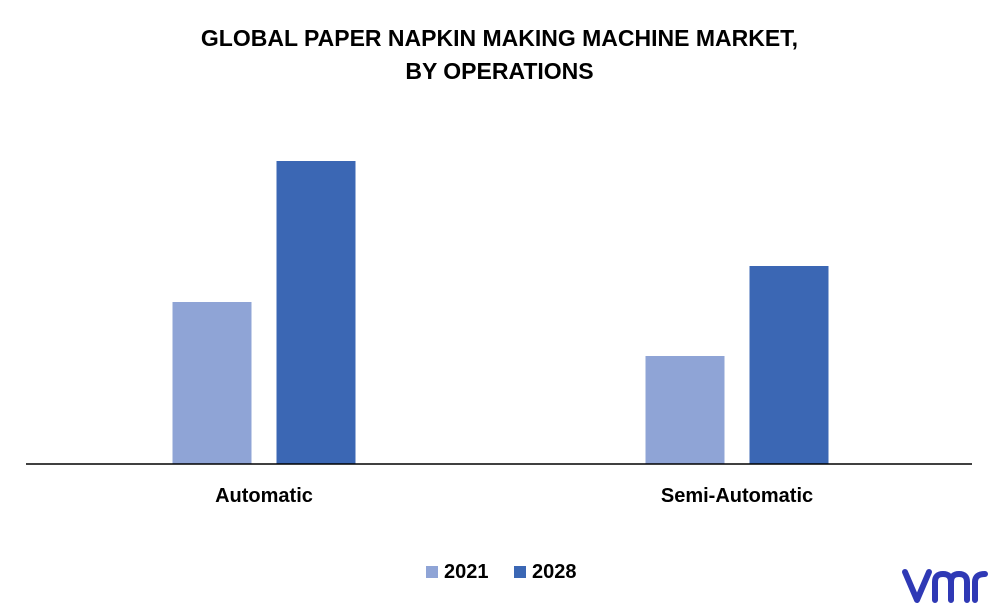 The image size is (999, 614). I want to click on x-tick-label: Semi-Automatic, so click(737, 496).